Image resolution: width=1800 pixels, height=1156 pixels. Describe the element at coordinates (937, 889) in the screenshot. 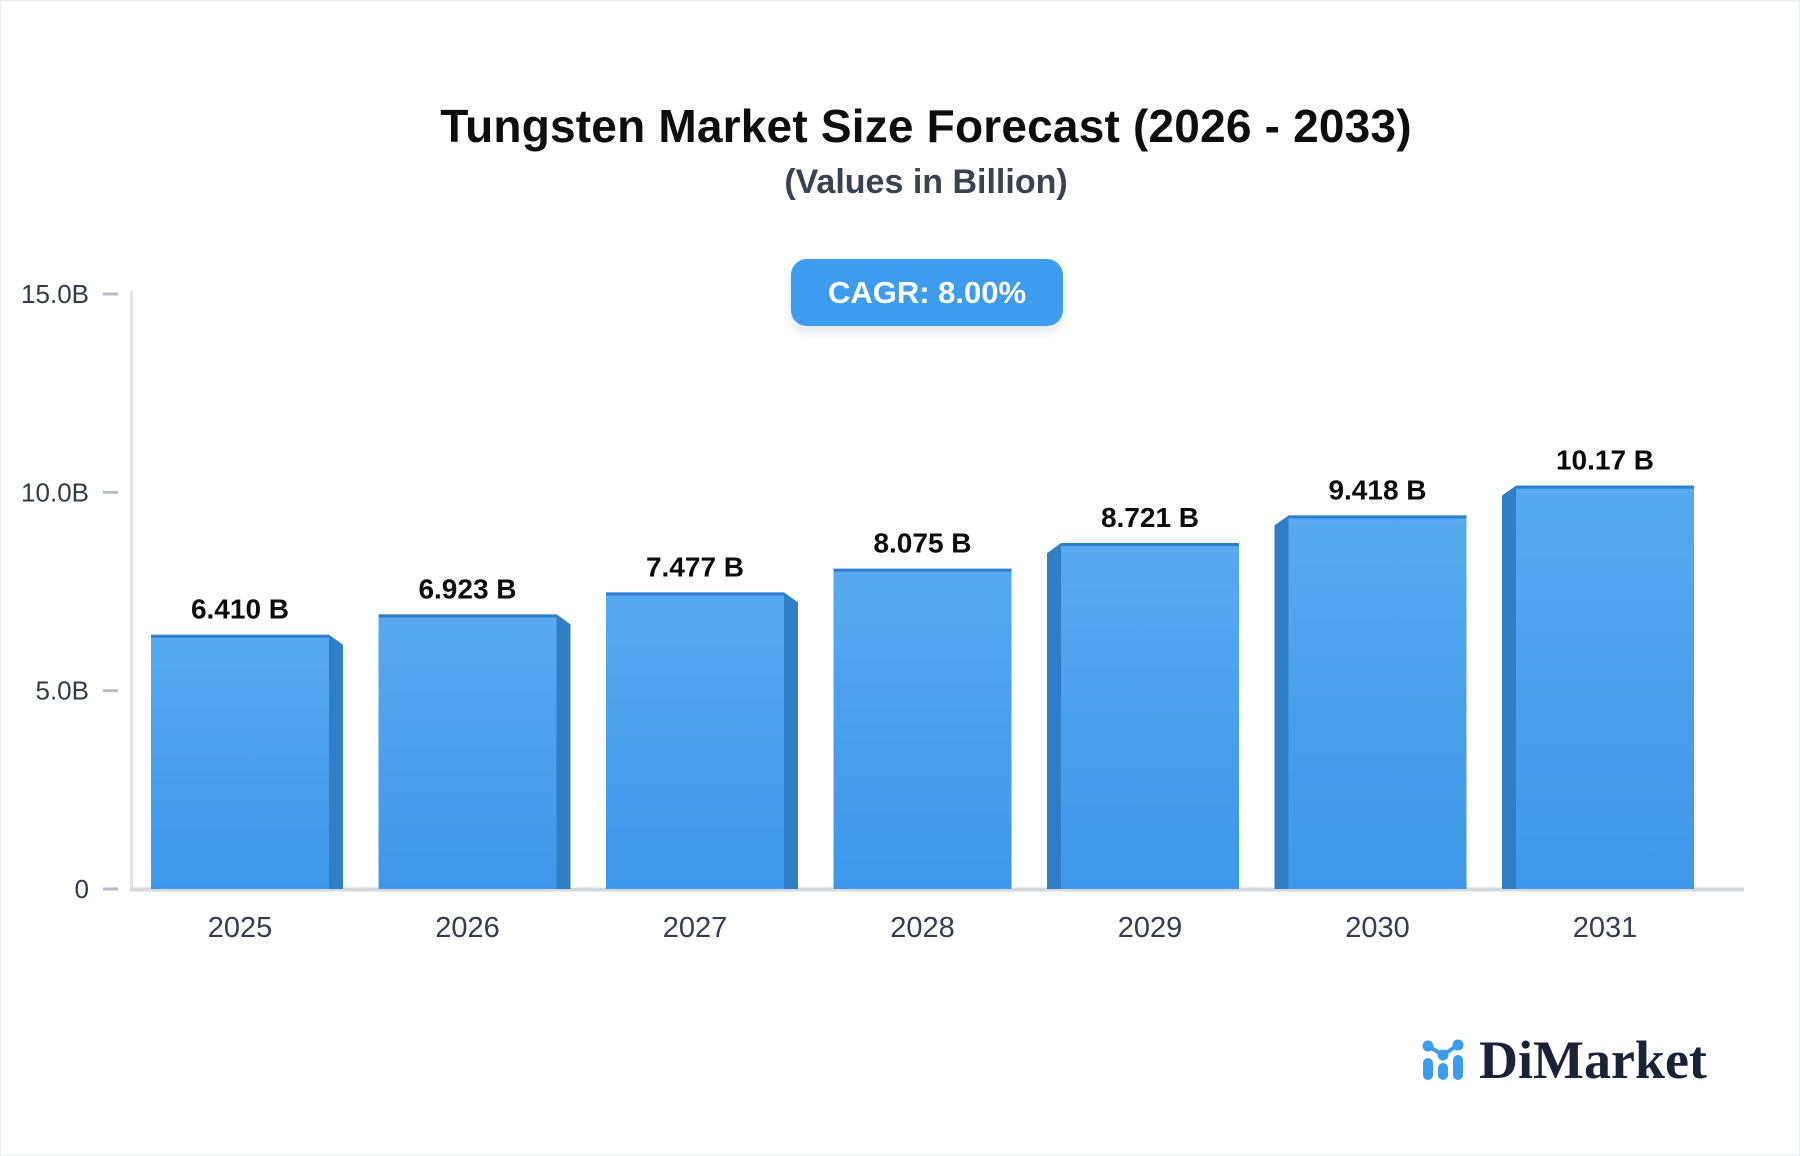

I see `x-axis-line` at that location.